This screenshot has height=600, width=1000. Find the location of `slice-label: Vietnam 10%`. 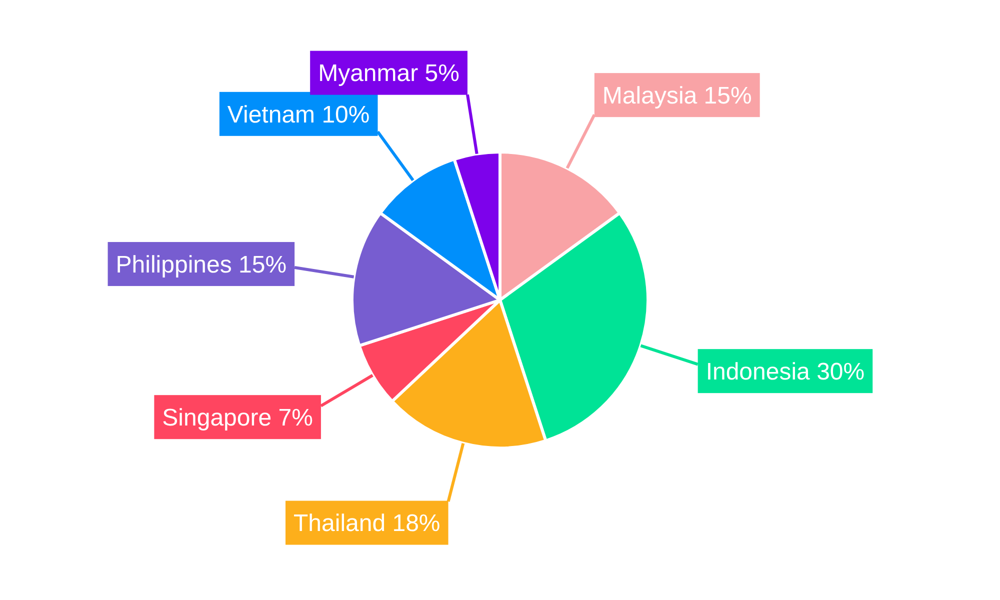

slice-label: Vietnam 10% is located at coordinates (298, 114).